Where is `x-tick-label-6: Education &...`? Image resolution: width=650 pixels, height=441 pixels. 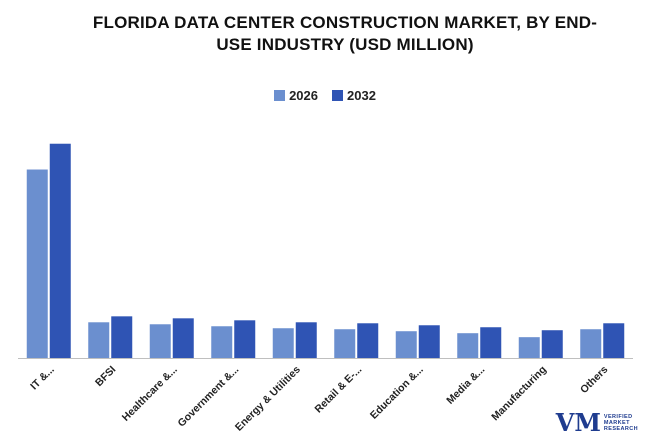
x-tick-label-6: Education &... is located at coordinates (397, 393).